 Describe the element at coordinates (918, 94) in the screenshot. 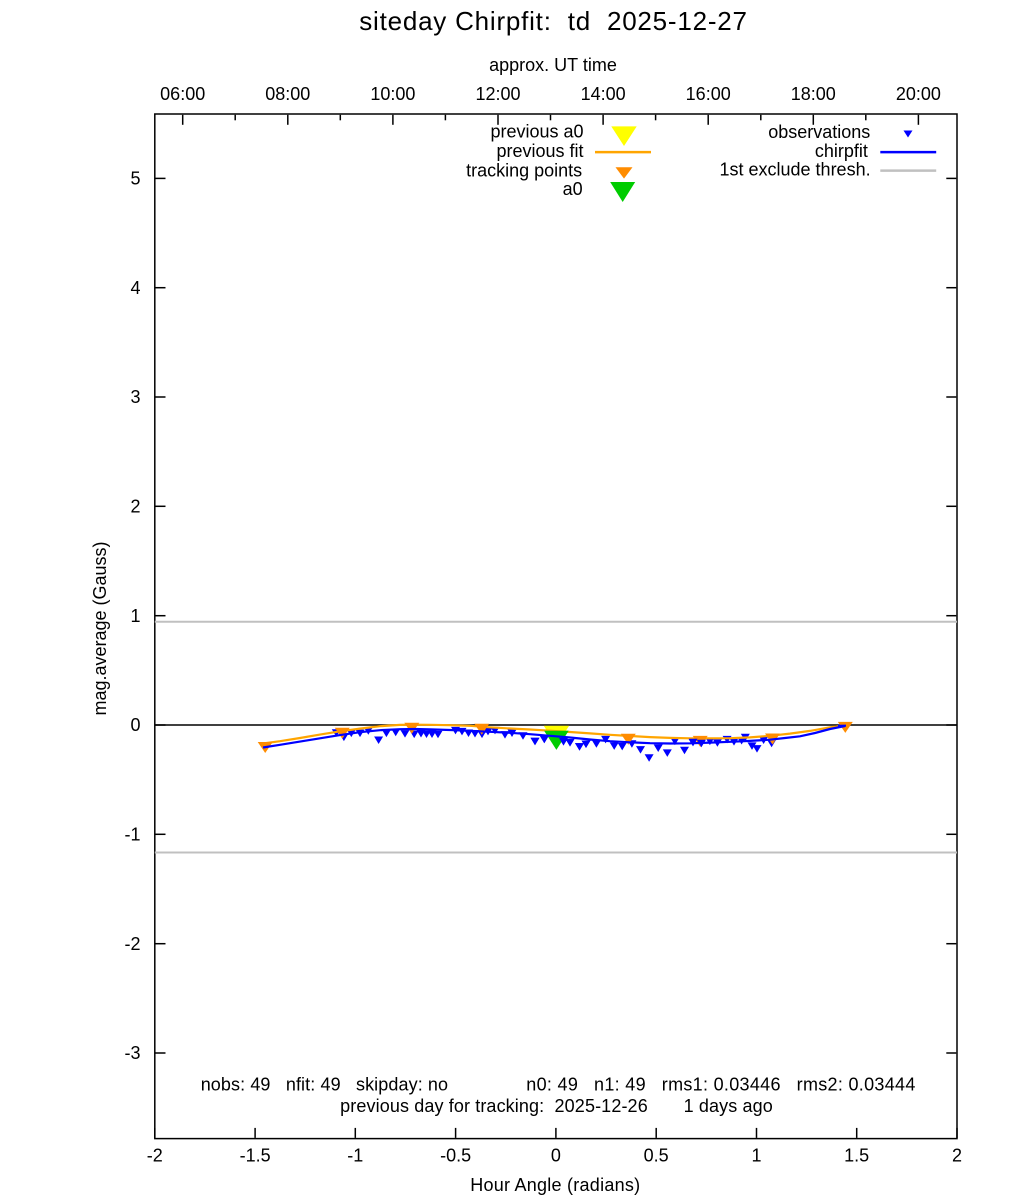

I see `svg-text: 20:00` at that location.